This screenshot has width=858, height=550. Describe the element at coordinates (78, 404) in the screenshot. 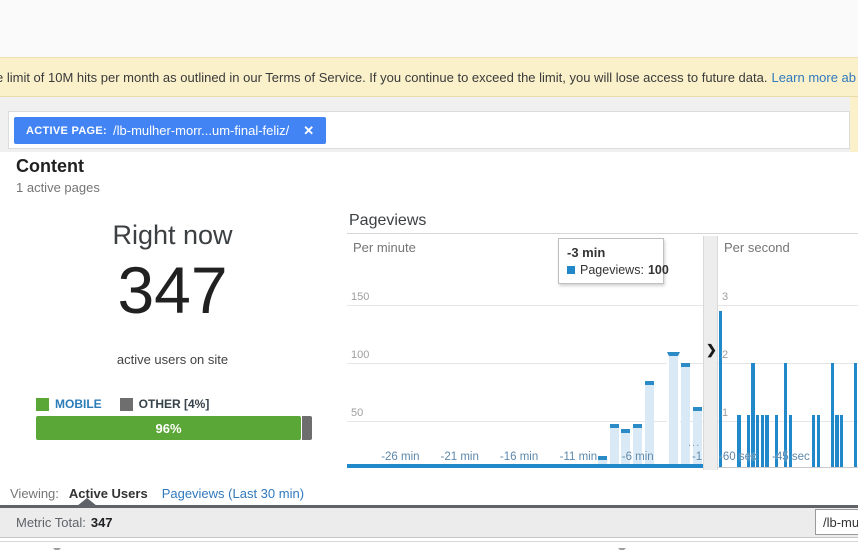

I see `mobile-legend-label: MOBILE` at that location.